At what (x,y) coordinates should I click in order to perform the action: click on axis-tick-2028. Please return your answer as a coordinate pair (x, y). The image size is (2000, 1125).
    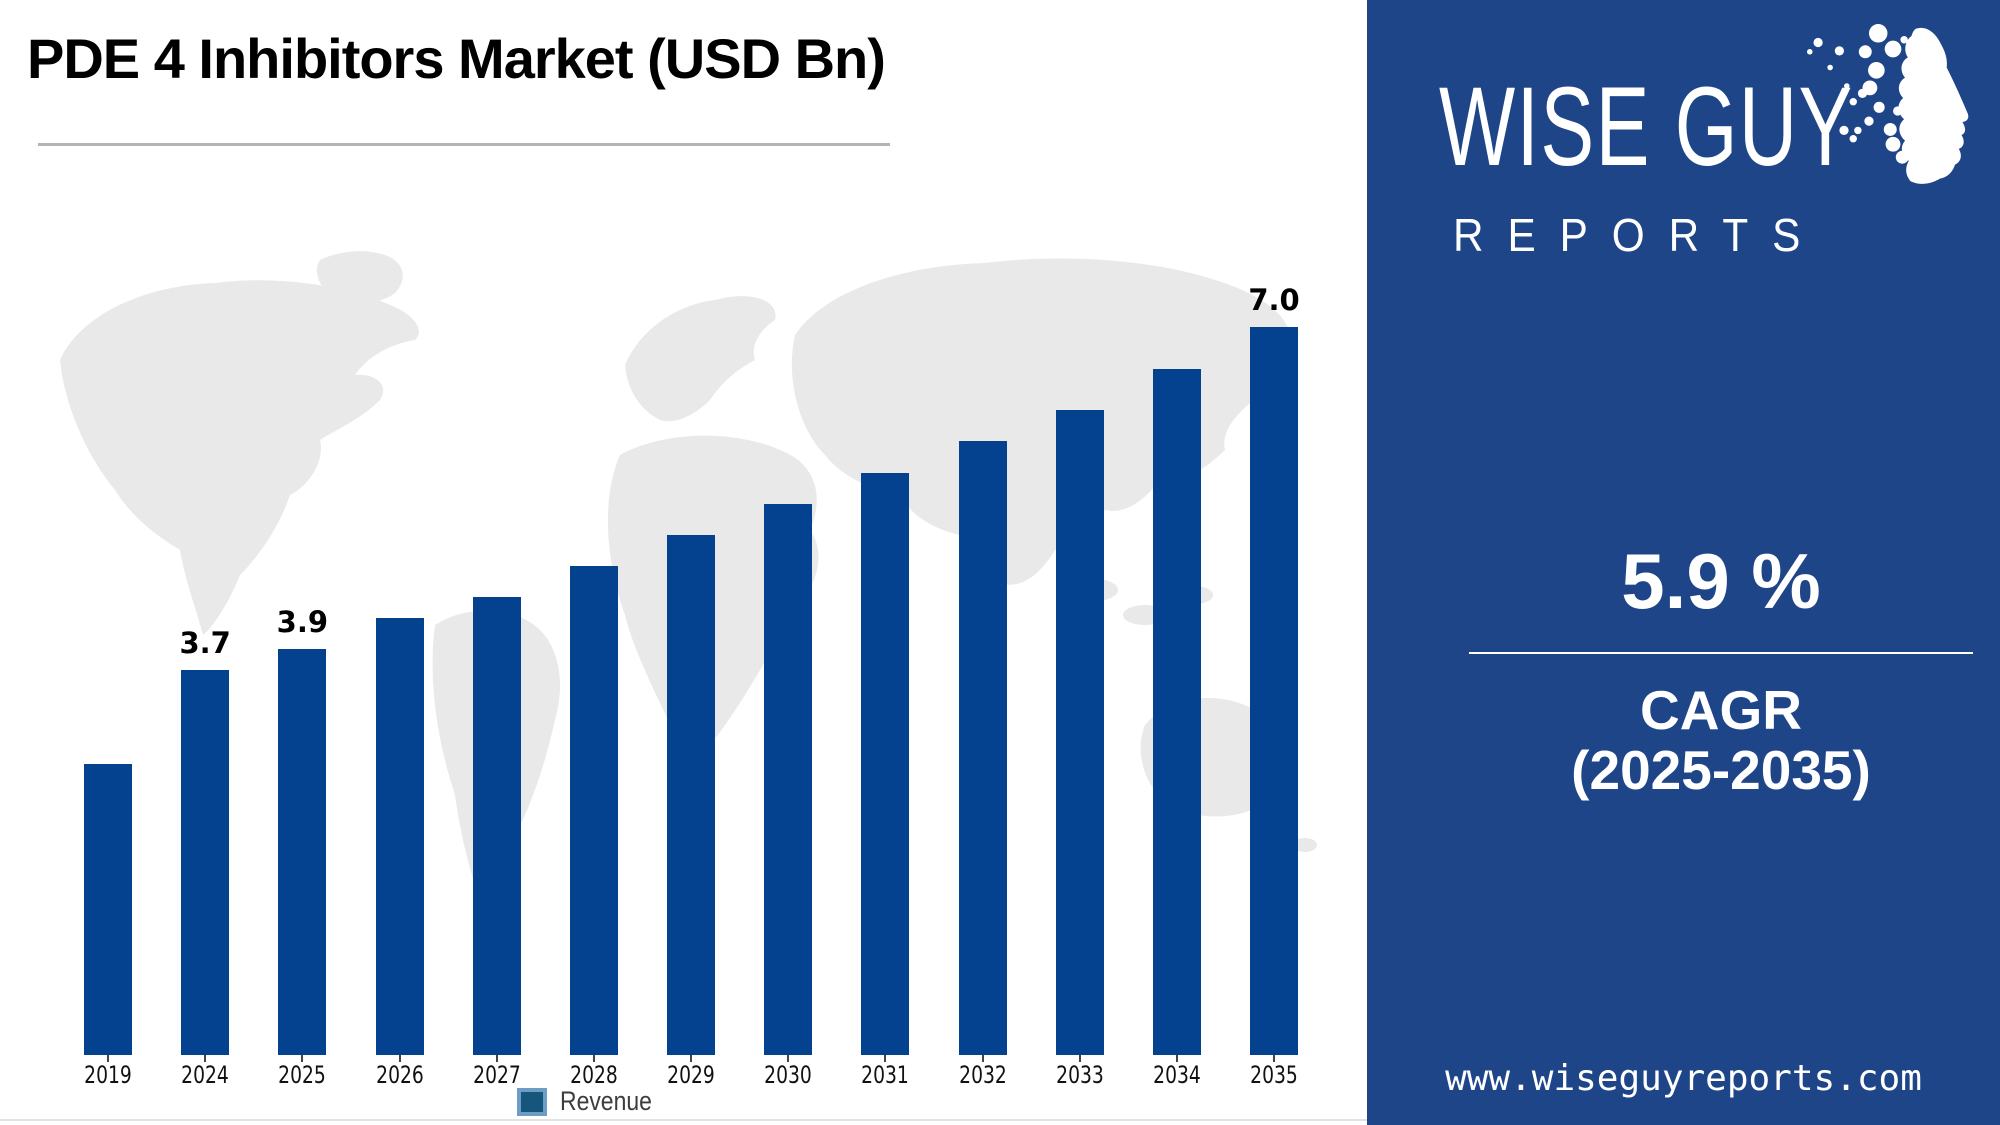
    Looking at the image, I should click on (593, 1058).